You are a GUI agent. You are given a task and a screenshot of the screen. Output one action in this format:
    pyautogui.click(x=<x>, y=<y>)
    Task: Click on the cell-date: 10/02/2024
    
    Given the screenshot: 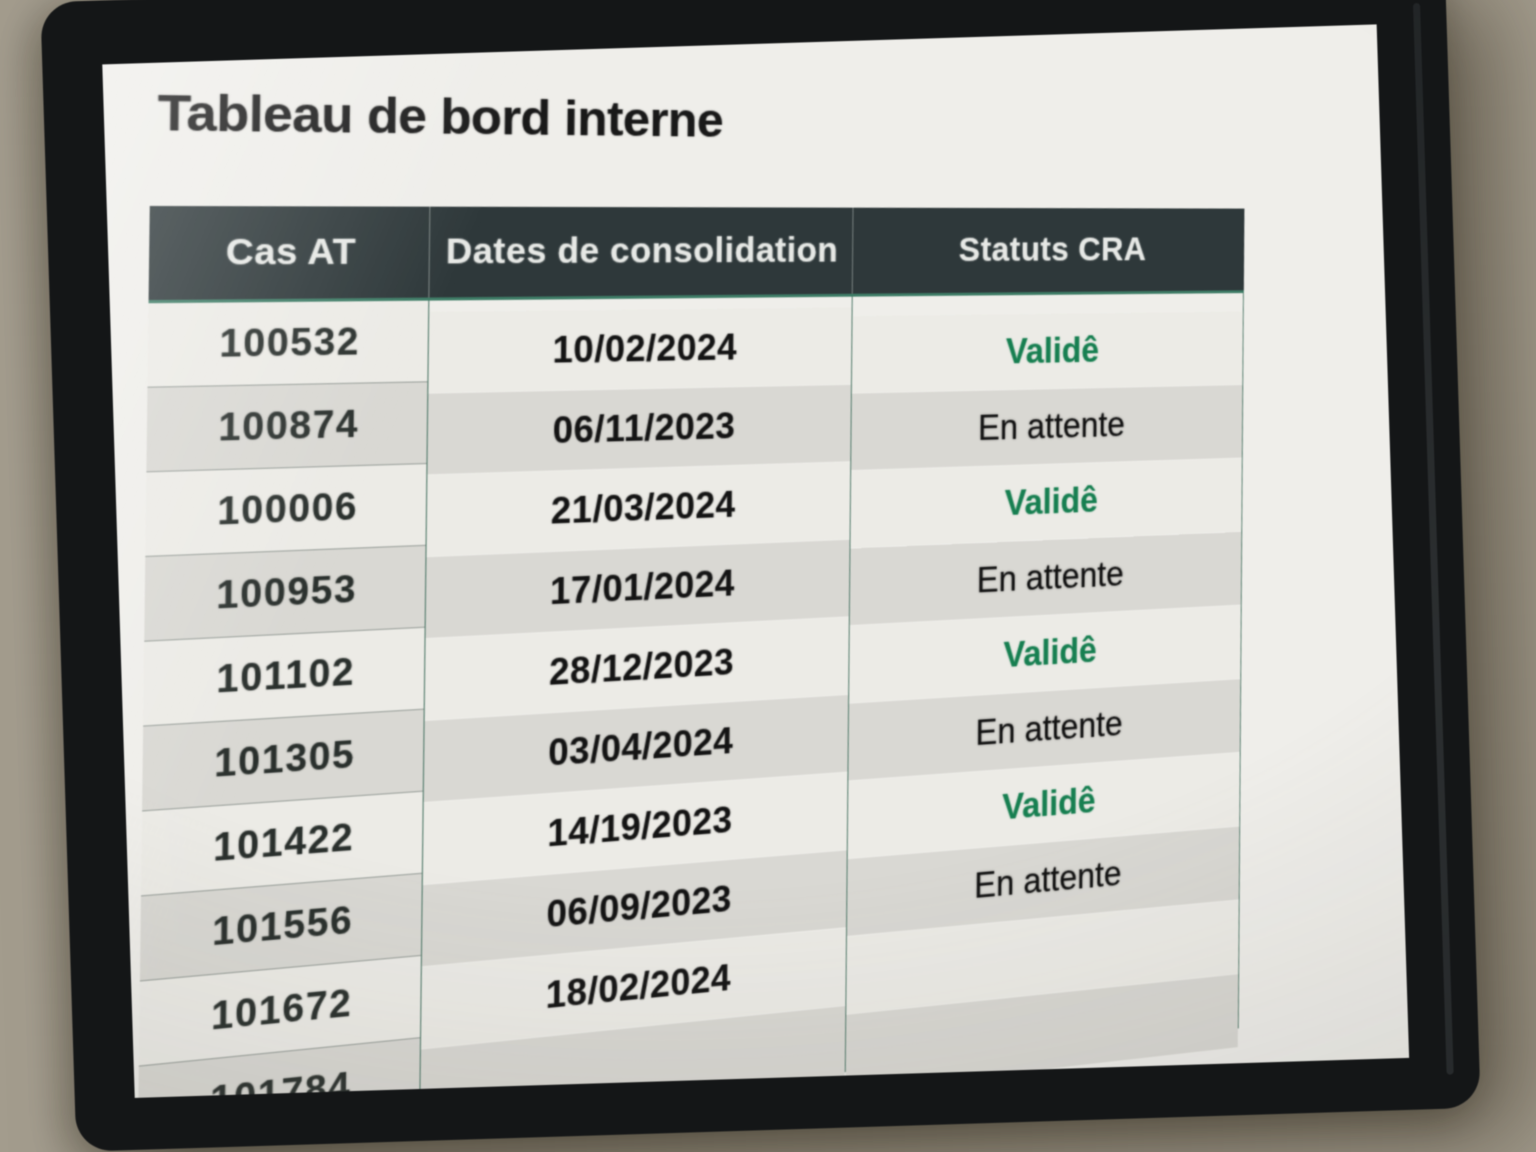 What is the action you would take?
    pyautogui.click(x=640, y=350)
    